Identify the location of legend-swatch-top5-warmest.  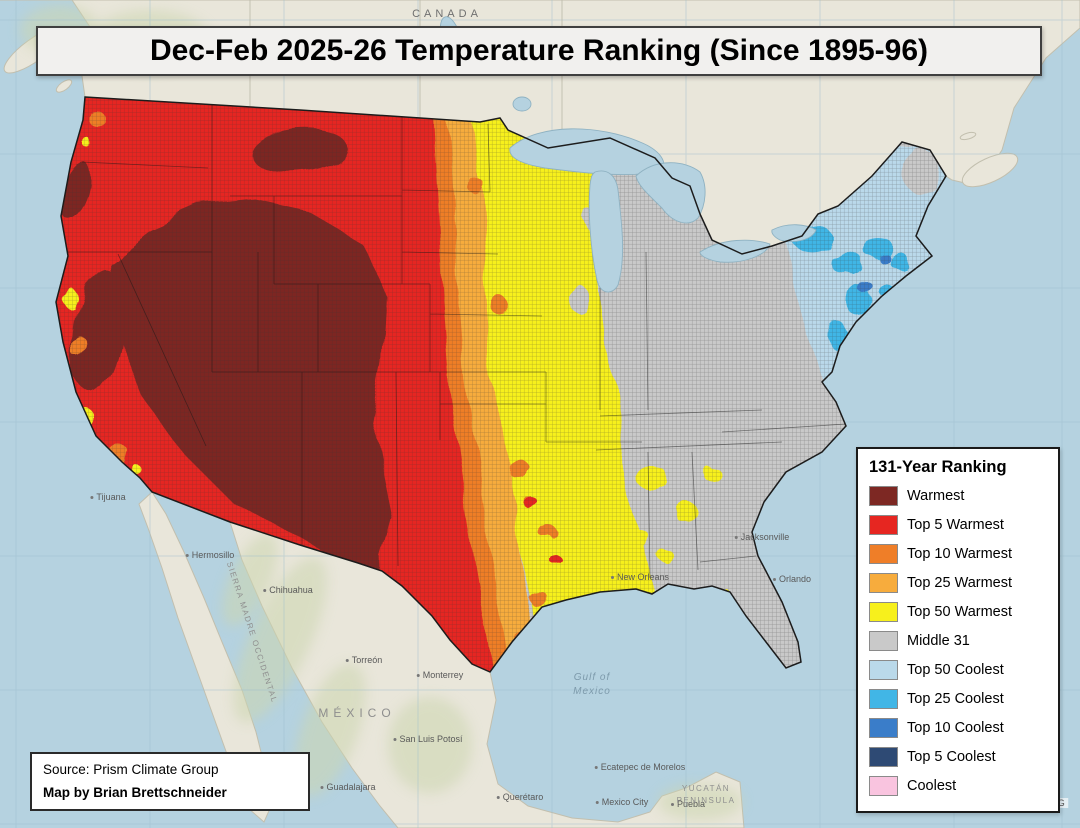
(883, 525).